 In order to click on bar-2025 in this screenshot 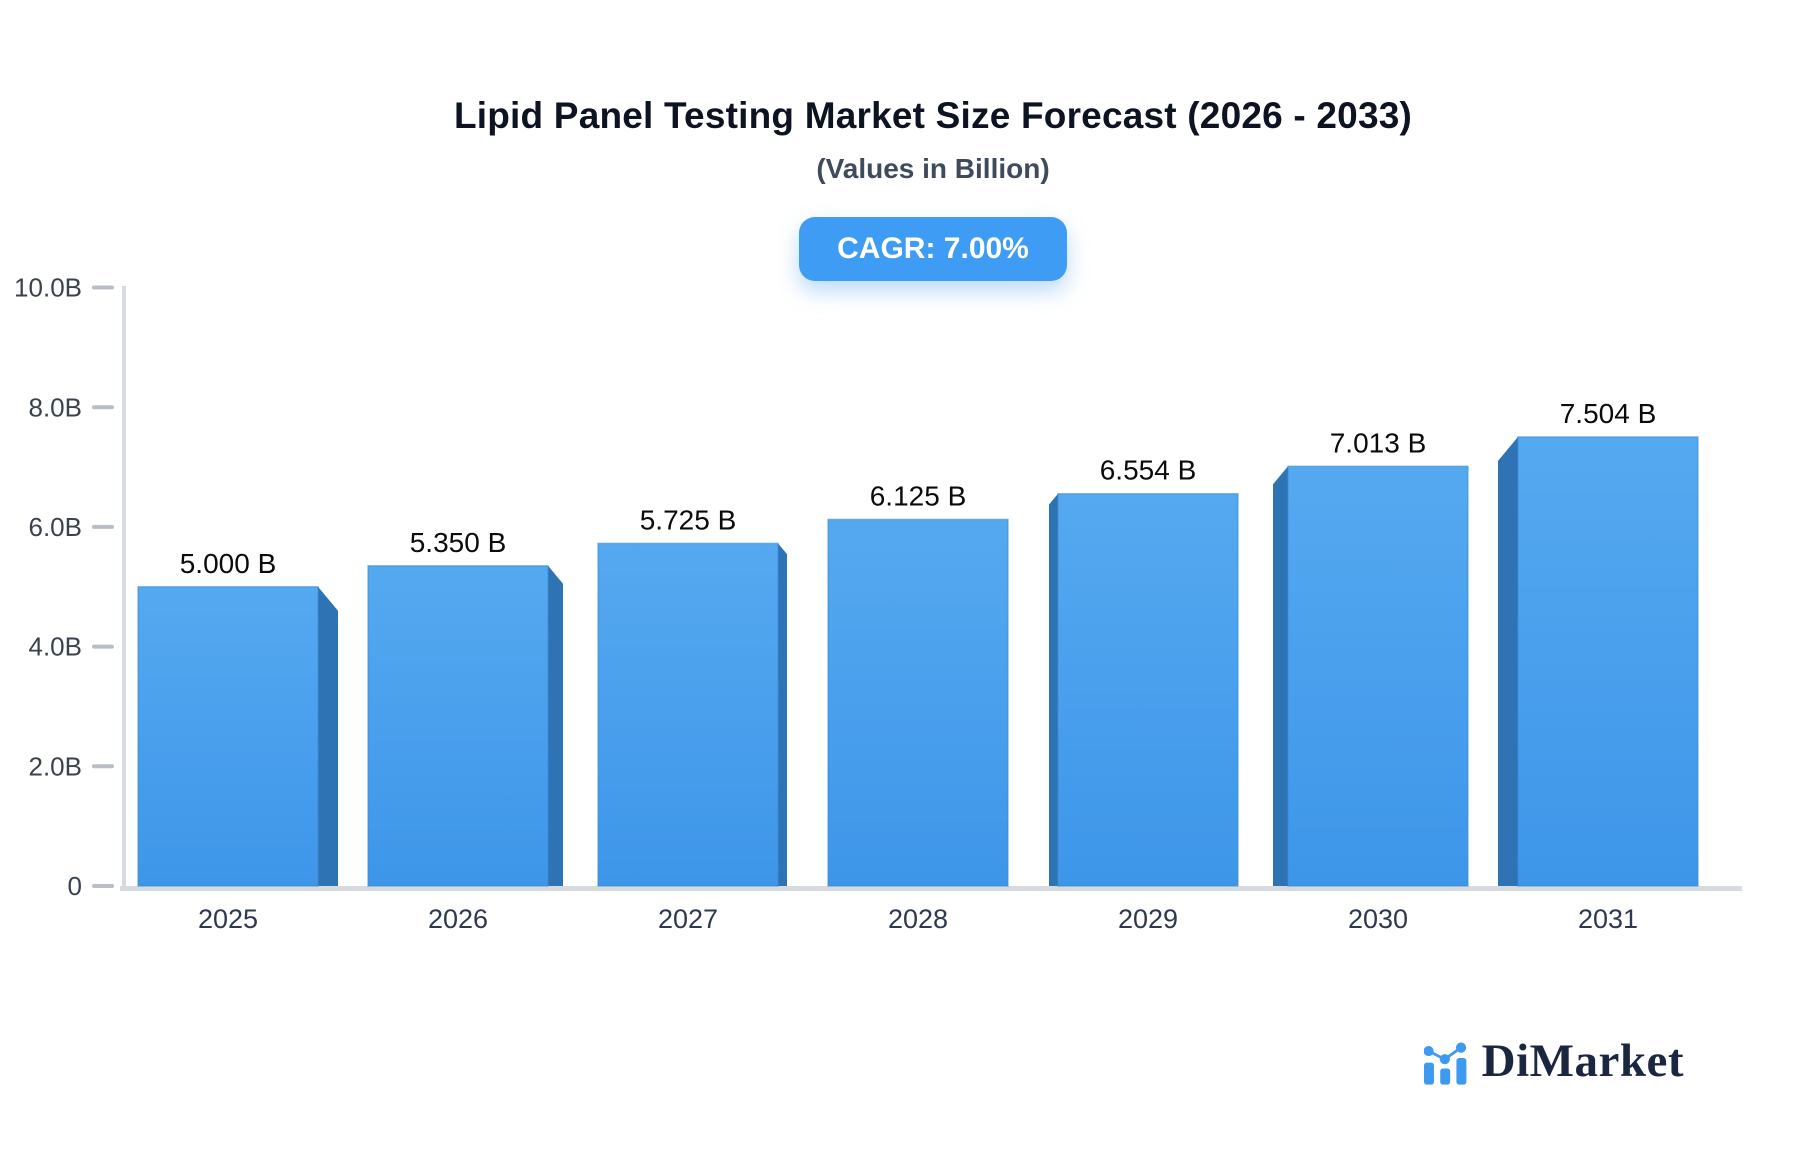, I will do `click(228, 736)`.